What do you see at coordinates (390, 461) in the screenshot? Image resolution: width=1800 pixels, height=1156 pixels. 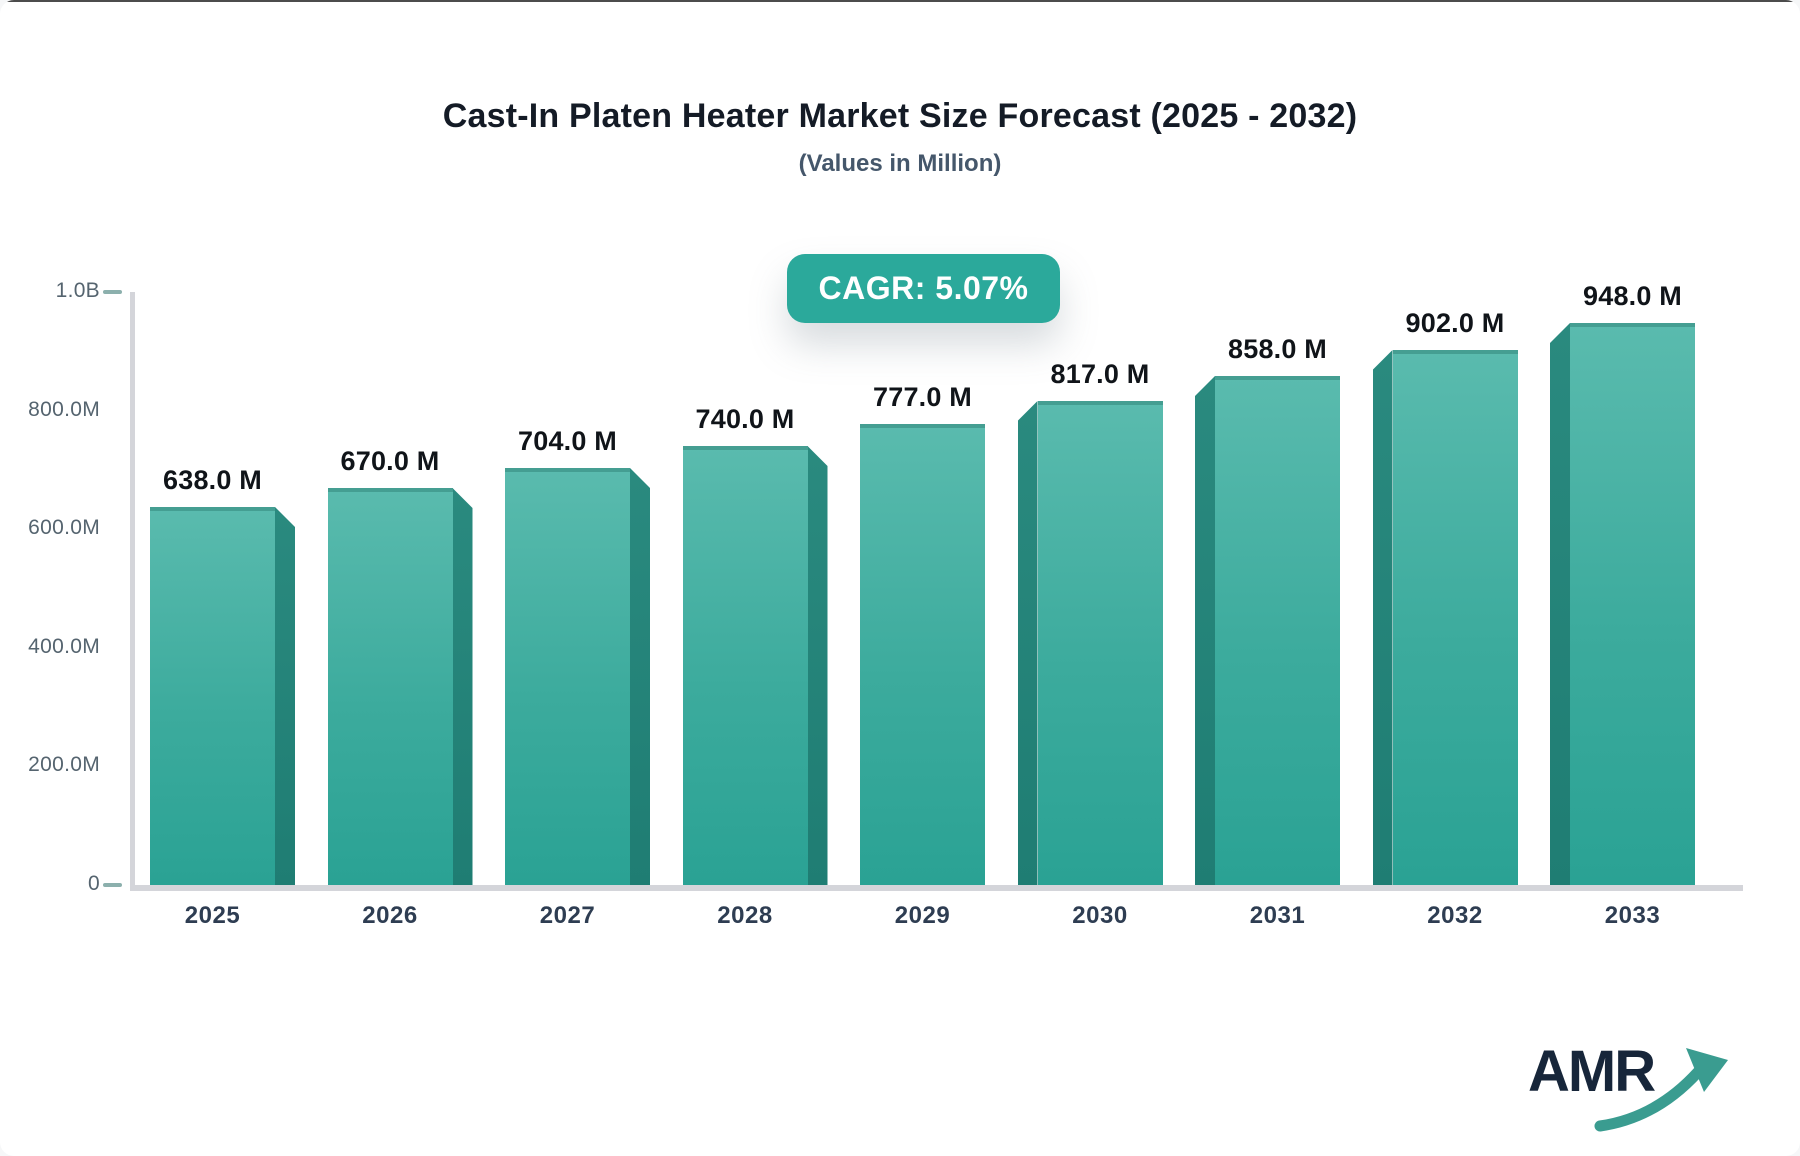 I see `bar-value-label: 670.0 M` at bounding box center [390, 461].